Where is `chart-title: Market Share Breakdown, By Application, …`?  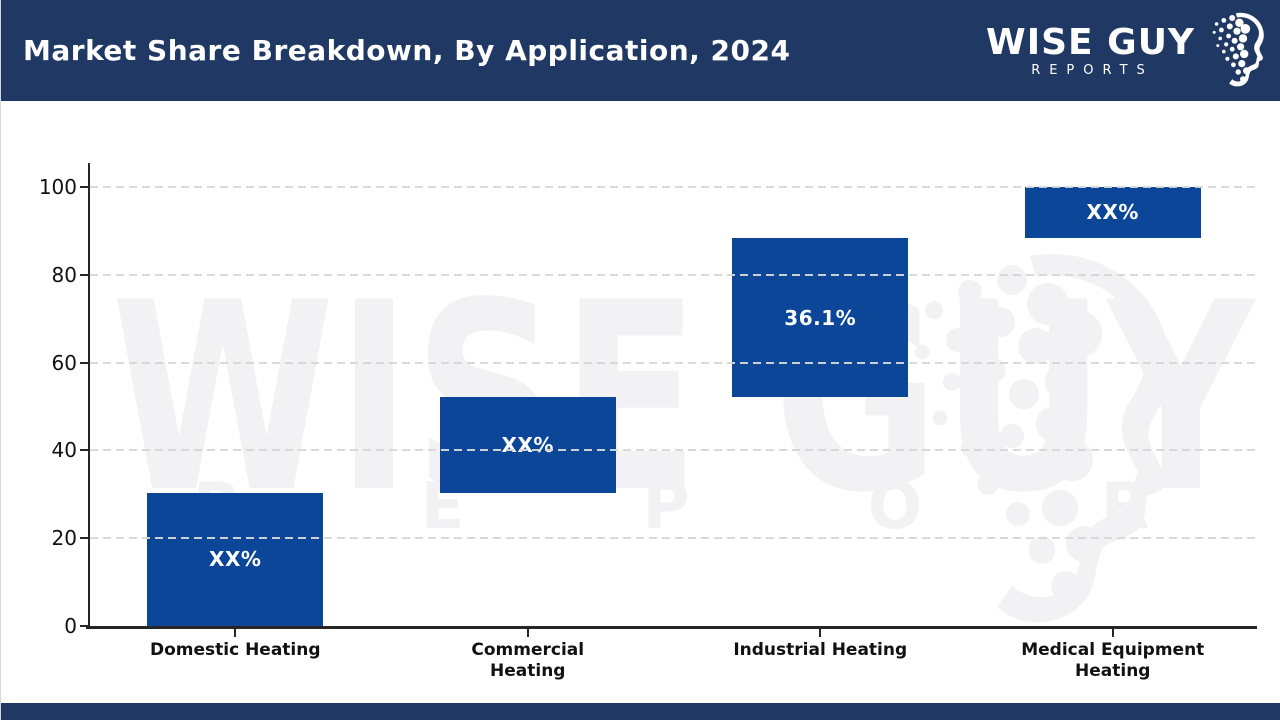 chart-title: Market Share Breakdown, By Application, … is located at coordinates (407, 50).